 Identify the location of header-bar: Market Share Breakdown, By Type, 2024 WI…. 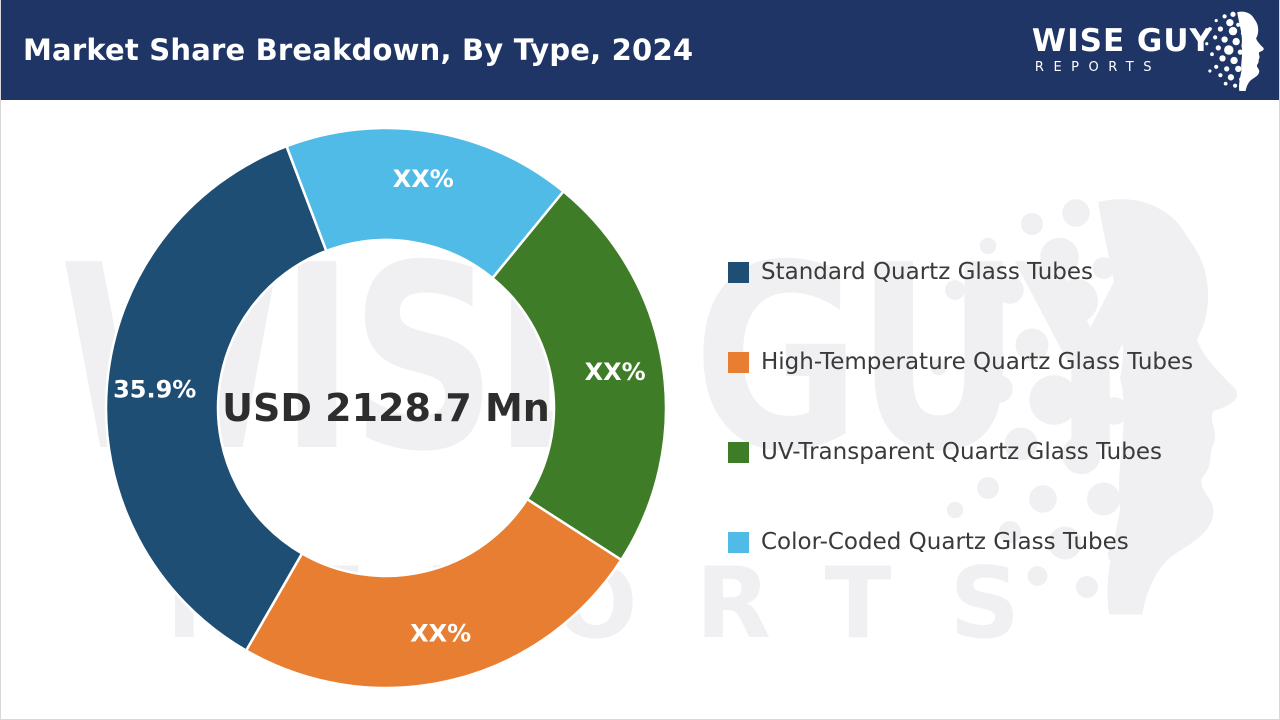
(640, 50).